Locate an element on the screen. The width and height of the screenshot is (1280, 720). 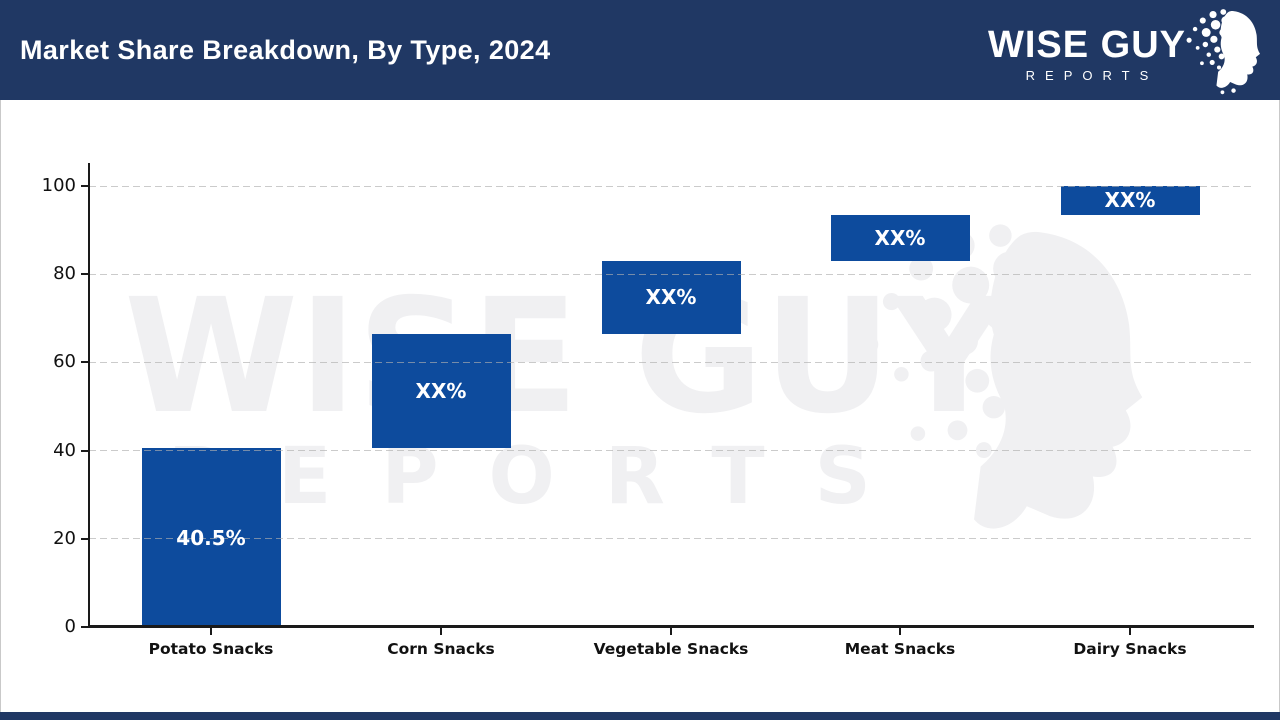
y-tick-label: 60 is located at coordinates (64, 362).